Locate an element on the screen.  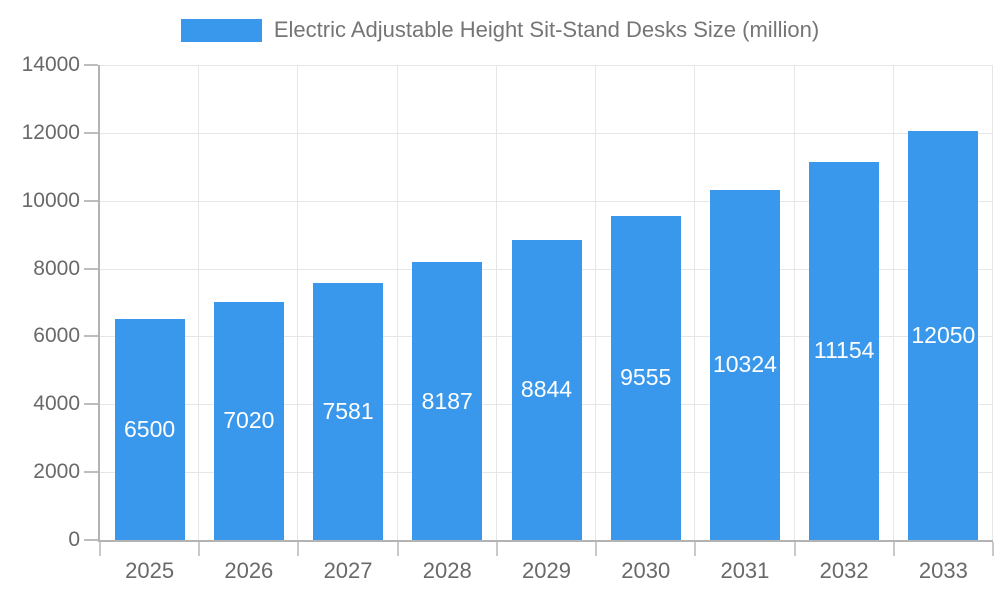
x-axis-tick-label: 2030 is located at coordinates (646, 570).